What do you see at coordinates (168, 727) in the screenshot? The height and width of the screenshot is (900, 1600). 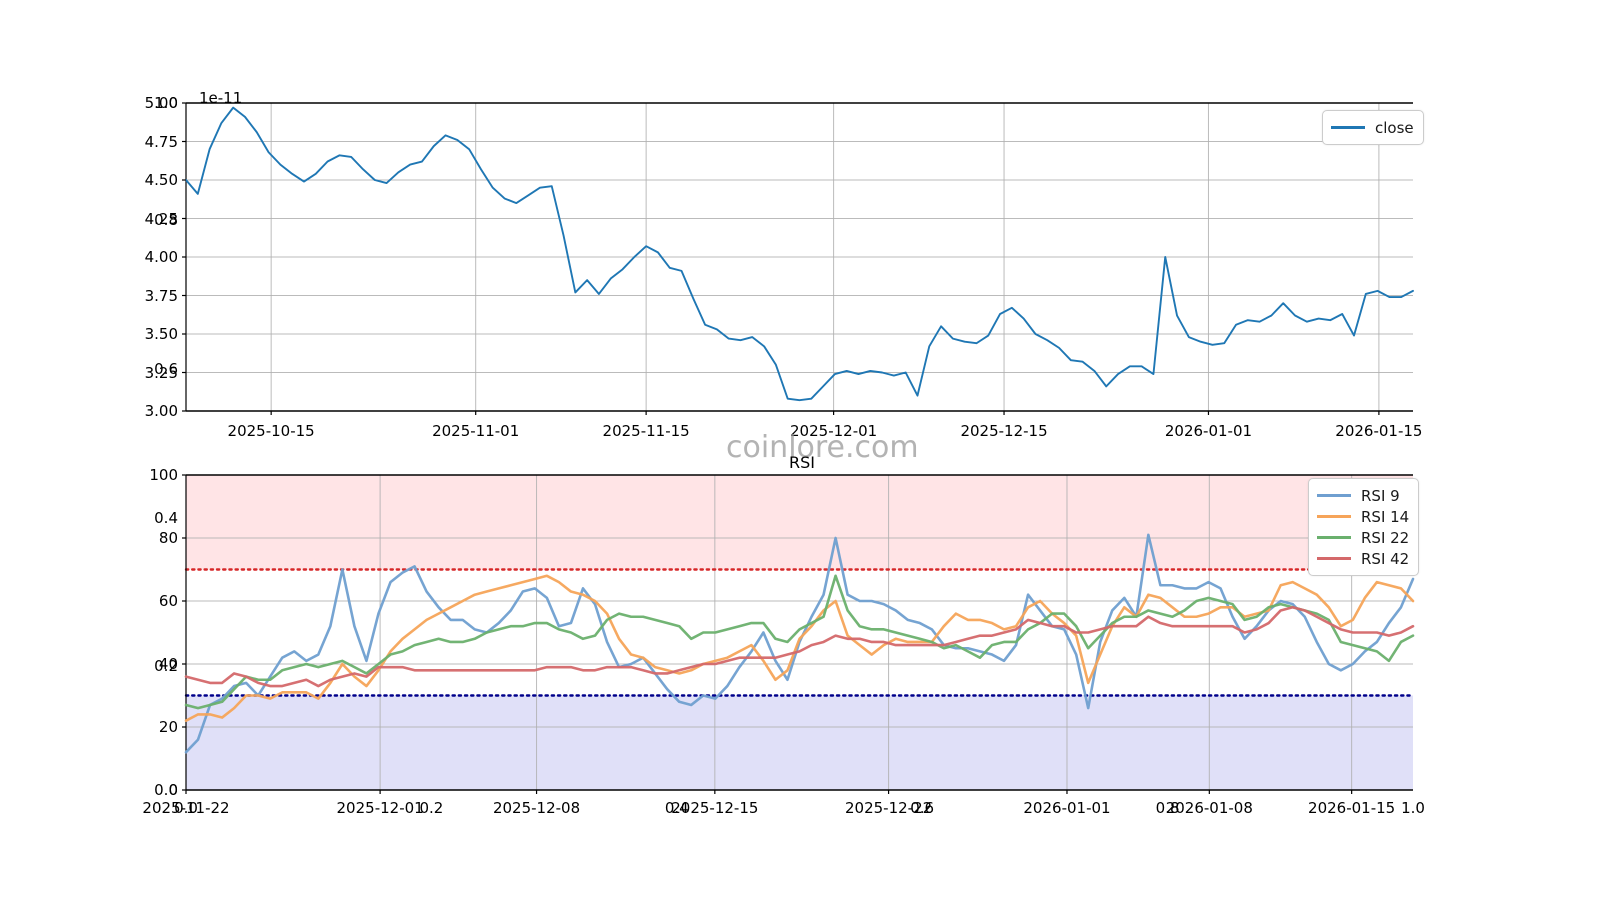 I see `rsi-y-tick: 20` at bounding box center [168, 727].